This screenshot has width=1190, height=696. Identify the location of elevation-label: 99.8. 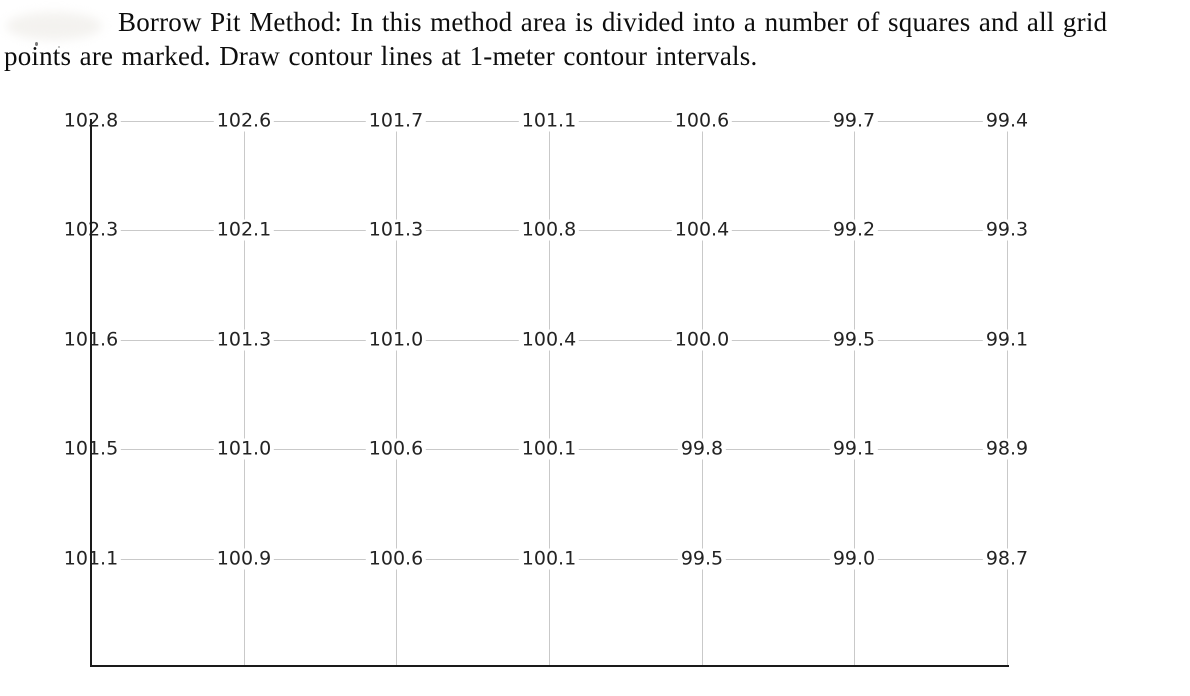
(702, 449).